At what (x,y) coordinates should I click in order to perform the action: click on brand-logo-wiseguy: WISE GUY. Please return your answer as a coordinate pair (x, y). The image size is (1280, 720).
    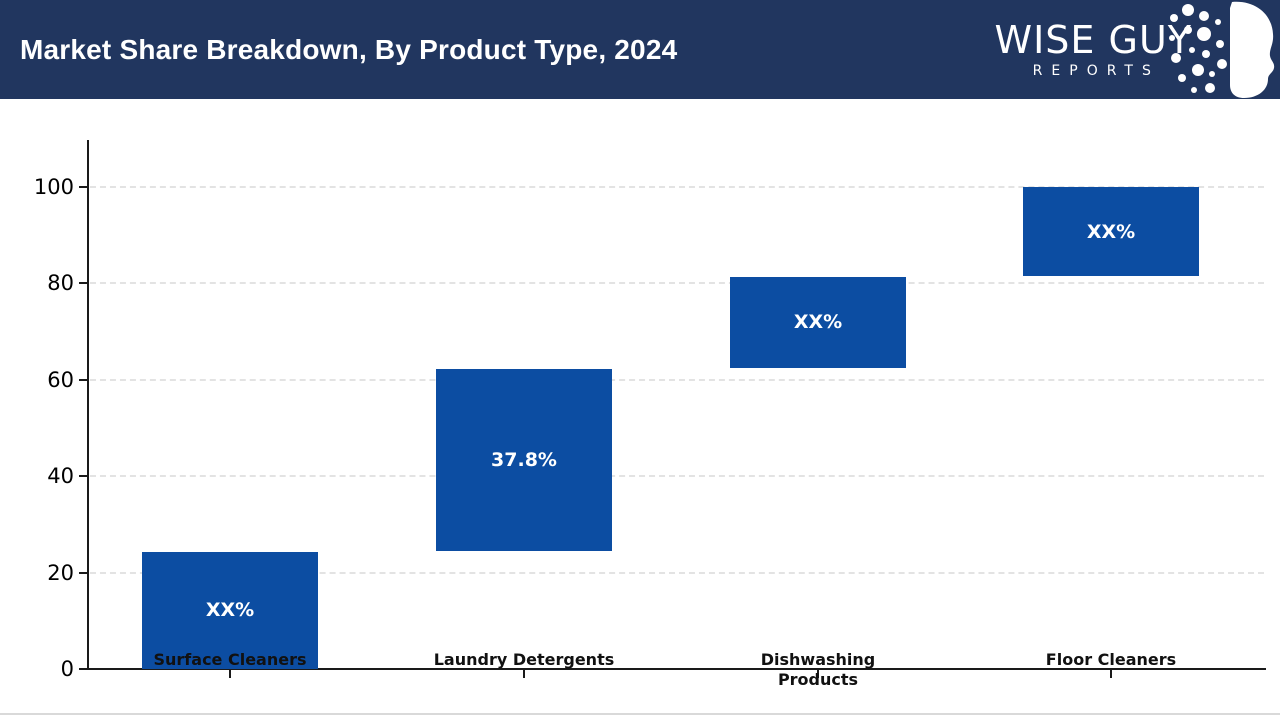
    Looking at the image, I should click on (1093, 40).